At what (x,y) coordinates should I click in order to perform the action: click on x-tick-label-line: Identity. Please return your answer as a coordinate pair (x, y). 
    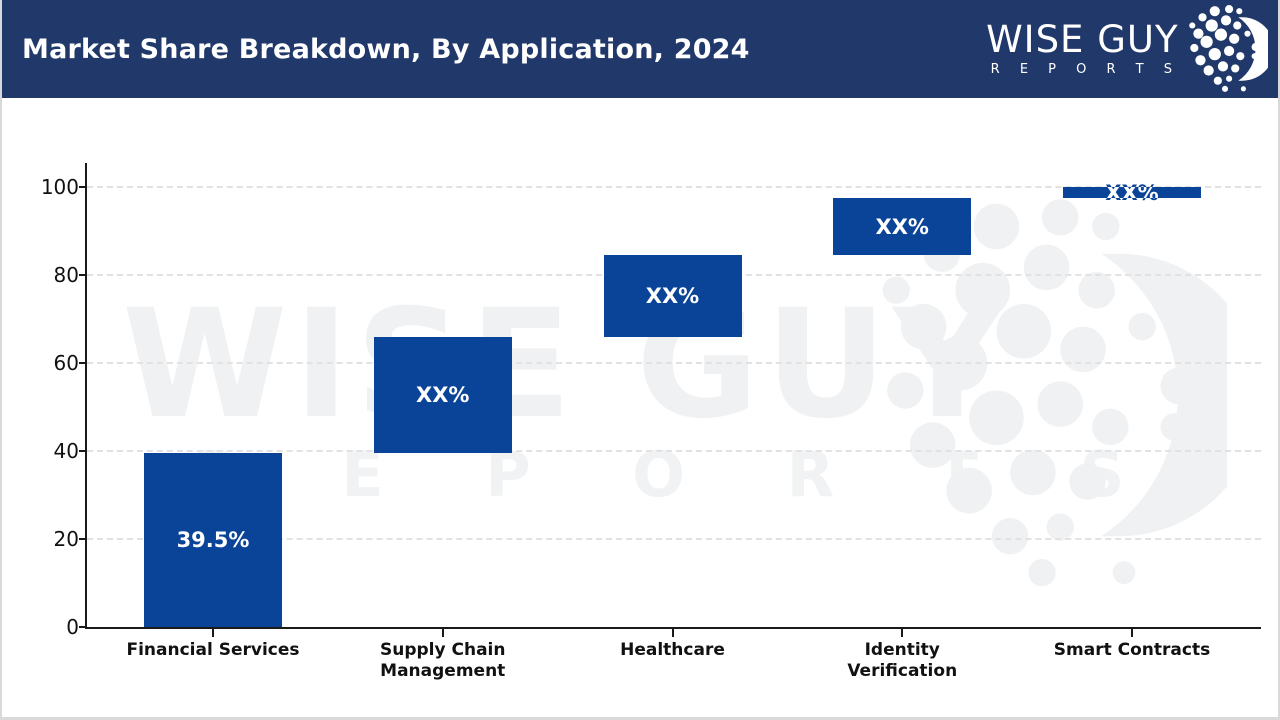
    Looking at the image, I should click on (902, 650).